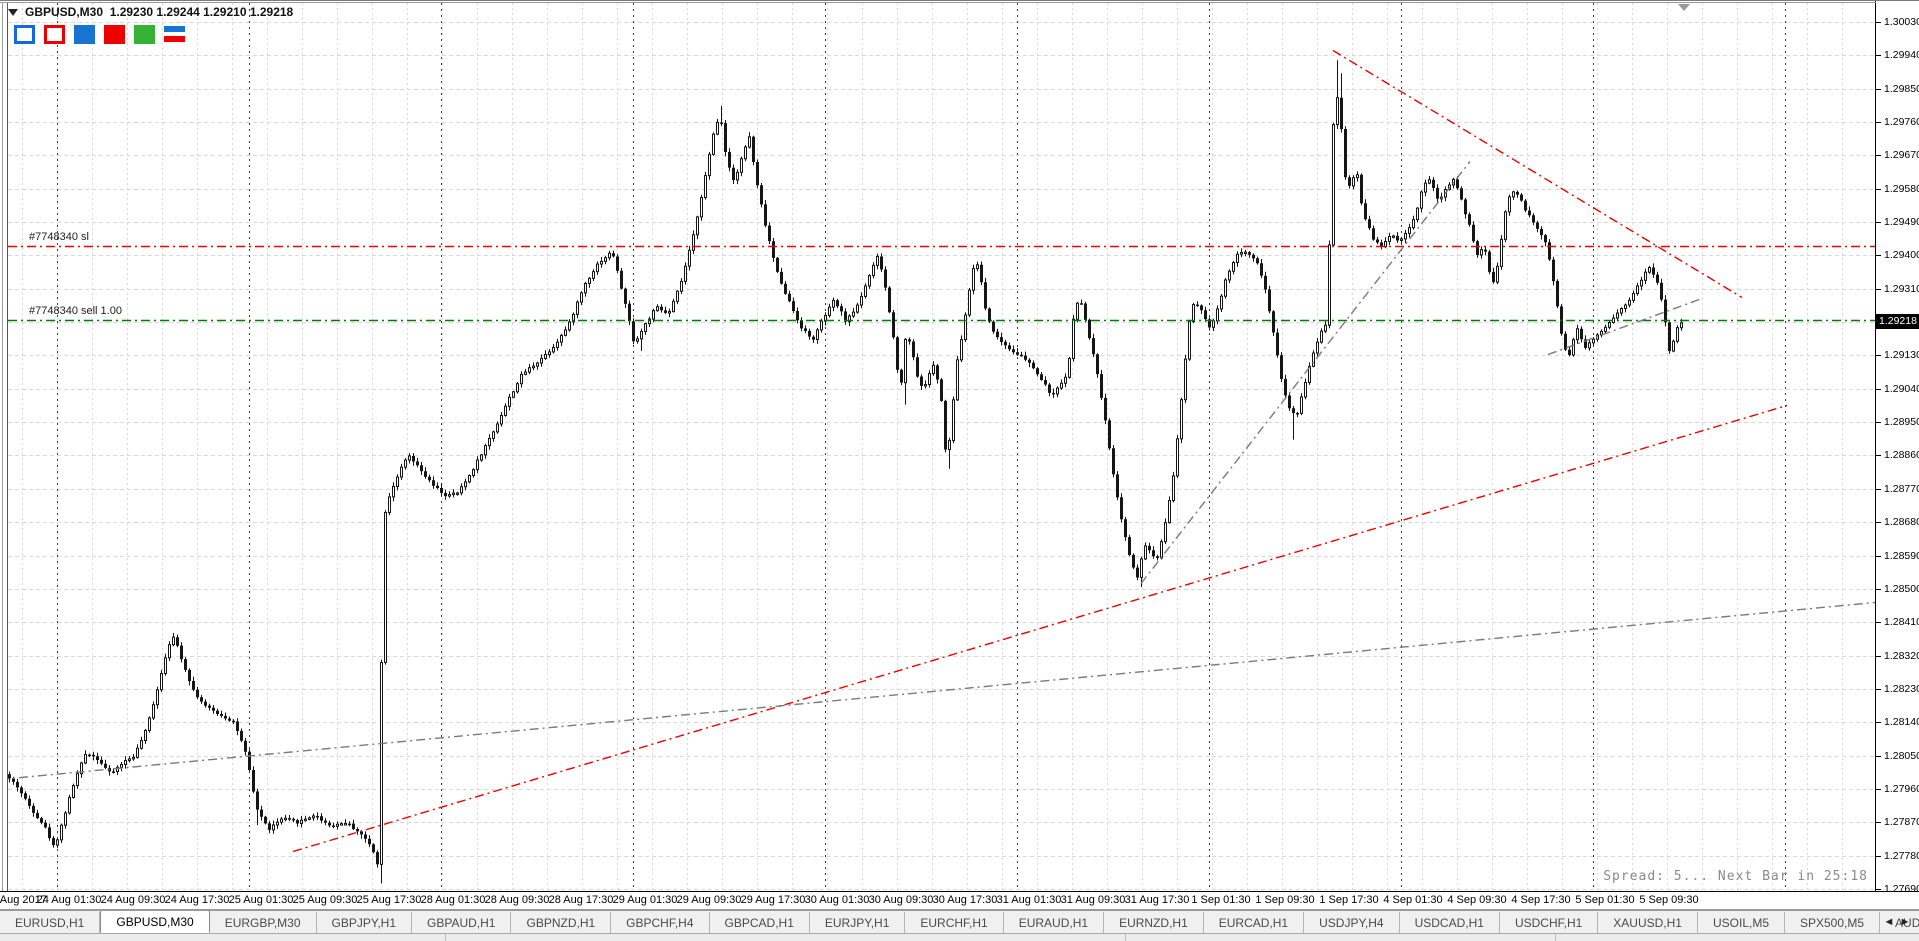  I want to click on price-axis-label: 1.28500, so click(1901, 588).